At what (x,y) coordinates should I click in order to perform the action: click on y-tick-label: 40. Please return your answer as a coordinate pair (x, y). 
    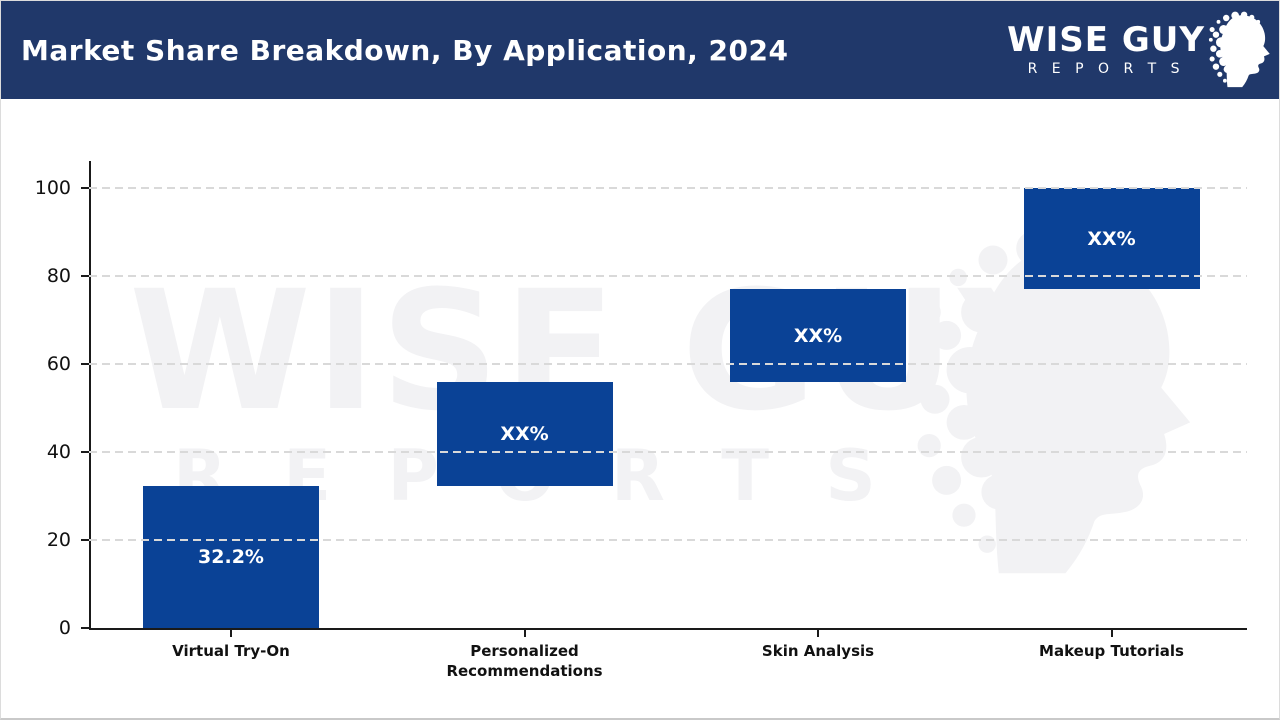
    Looking at the image, I should click on (58, 452).